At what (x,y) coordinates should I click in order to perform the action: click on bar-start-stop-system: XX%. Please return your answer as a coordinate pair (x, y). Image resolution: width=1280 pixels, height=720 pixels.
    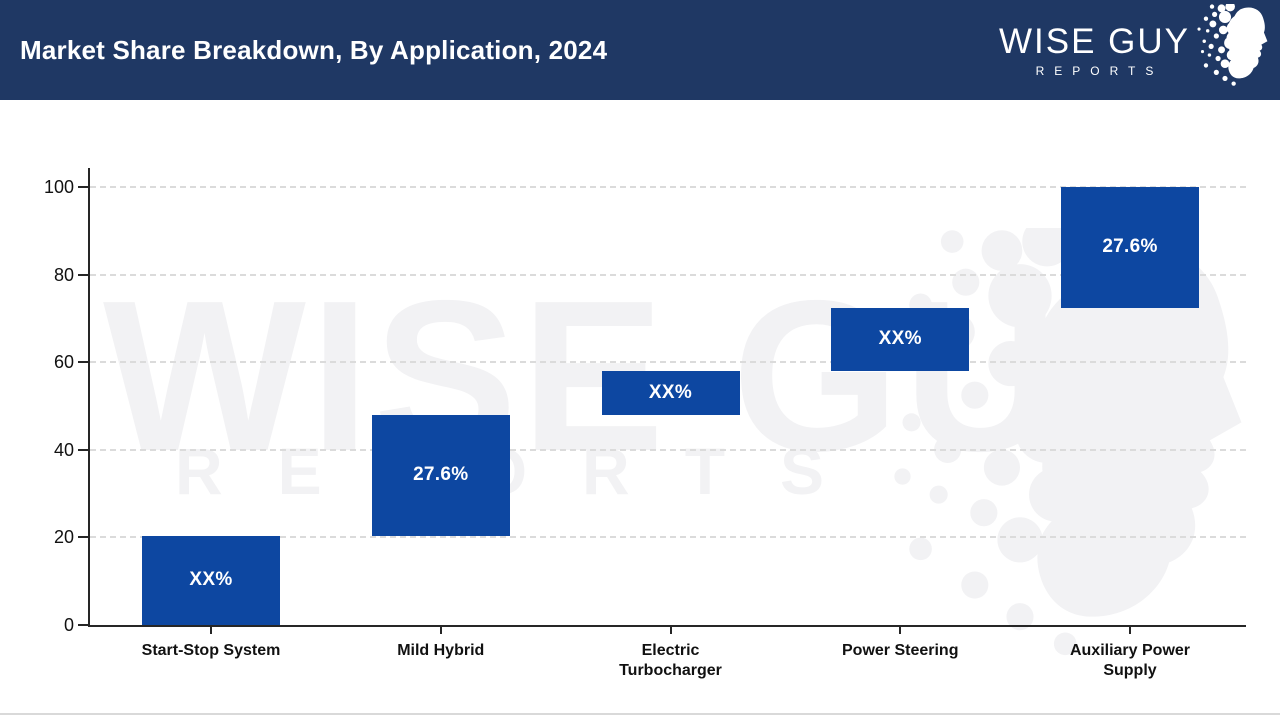
    Looking at the image, I should click on (211, 580).